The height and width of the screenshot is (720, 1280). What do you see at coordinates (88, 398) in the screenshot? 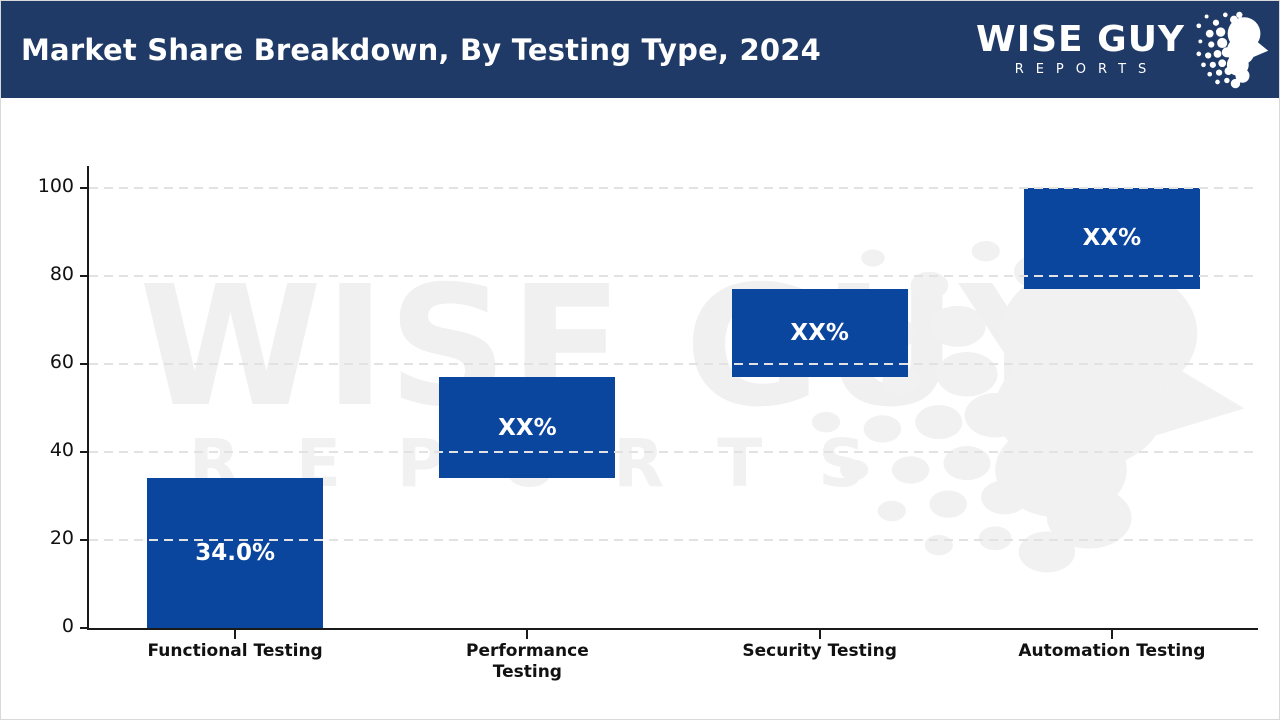
I see `y-axis` at bounding box center [88, 398].